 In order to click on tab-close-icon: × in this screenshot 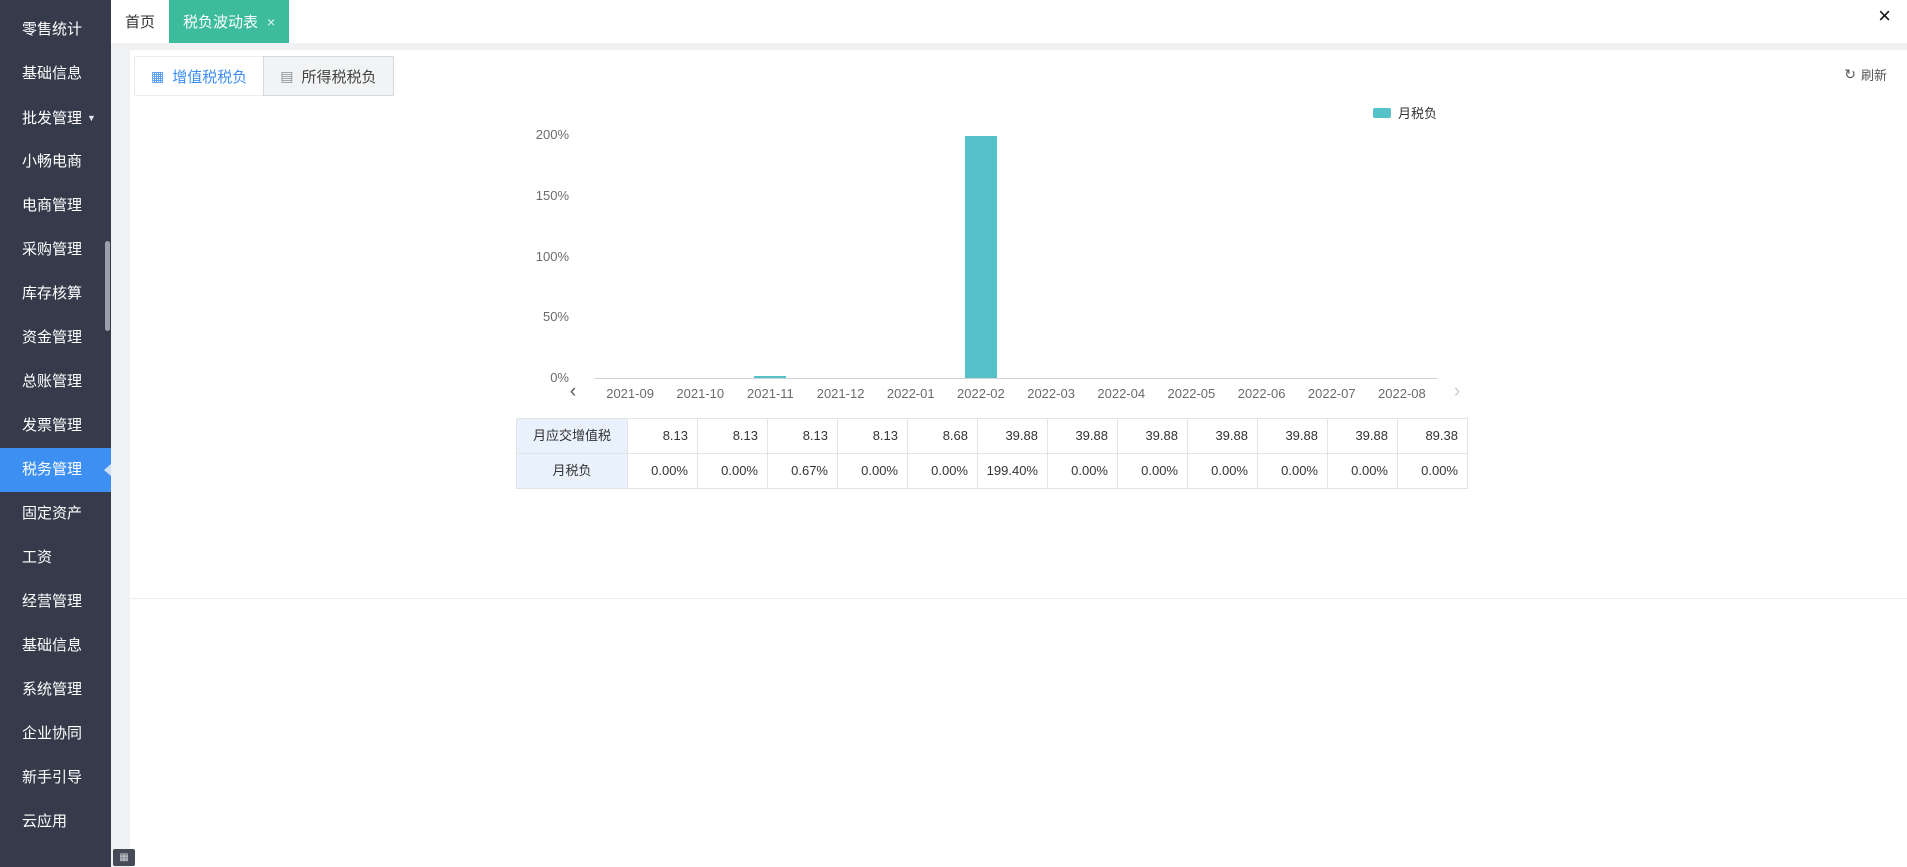, I will do `click(271, 21)`.